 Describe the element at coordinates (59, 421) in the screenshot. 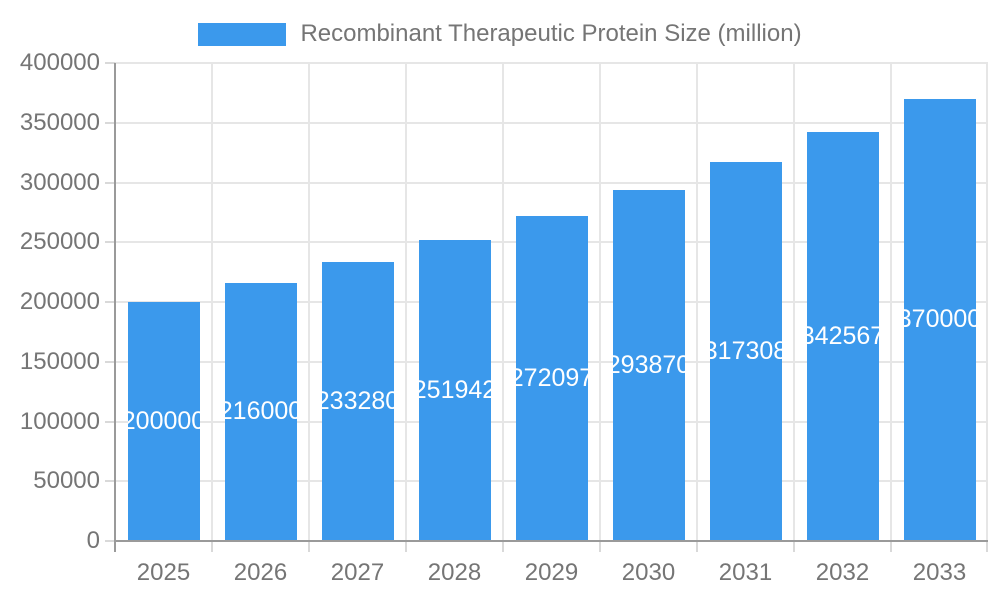

I see `y-tick-label: 100000` at that location.